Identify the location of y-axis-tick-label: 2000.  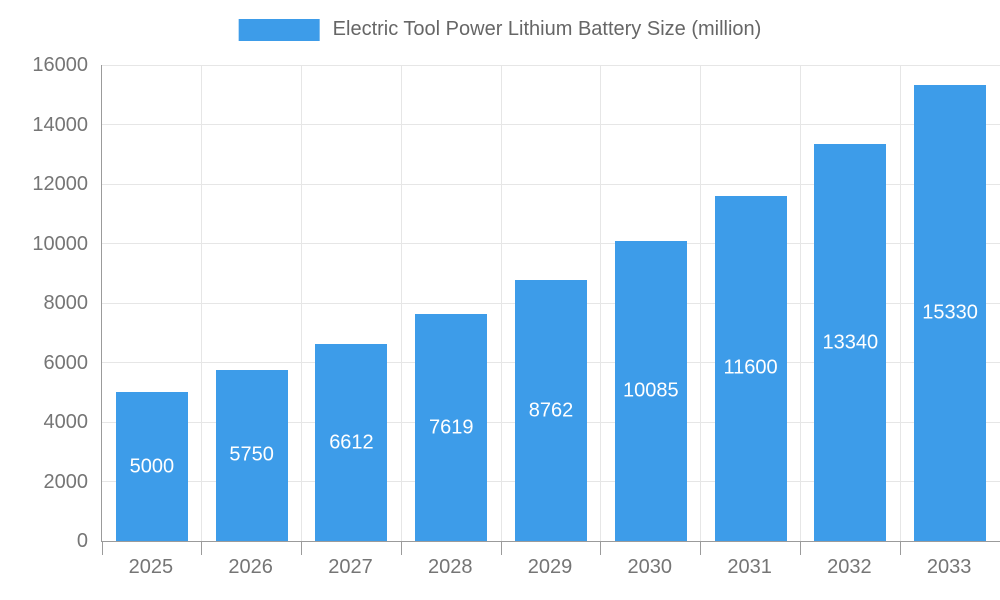
(66, 481).